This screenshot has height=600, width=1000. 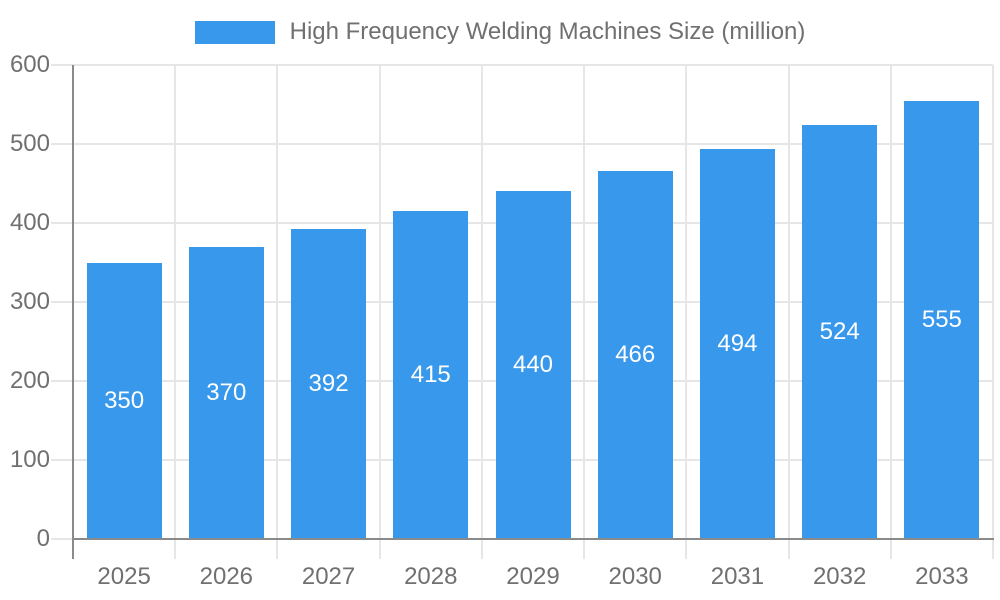 What do you see at coordinates (328, 576) in the screenshot?
I see `x-tick-label: 2027` at bounding box center [328, 576].